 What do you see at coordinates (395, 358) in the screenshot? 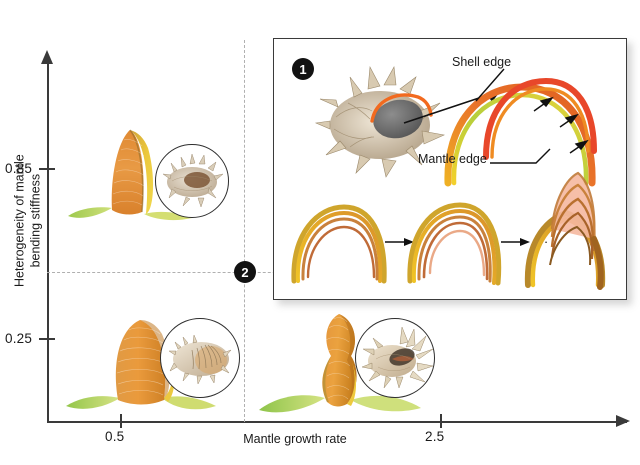
I see `spiny-shell-photo` at bounding box center [395, 358].